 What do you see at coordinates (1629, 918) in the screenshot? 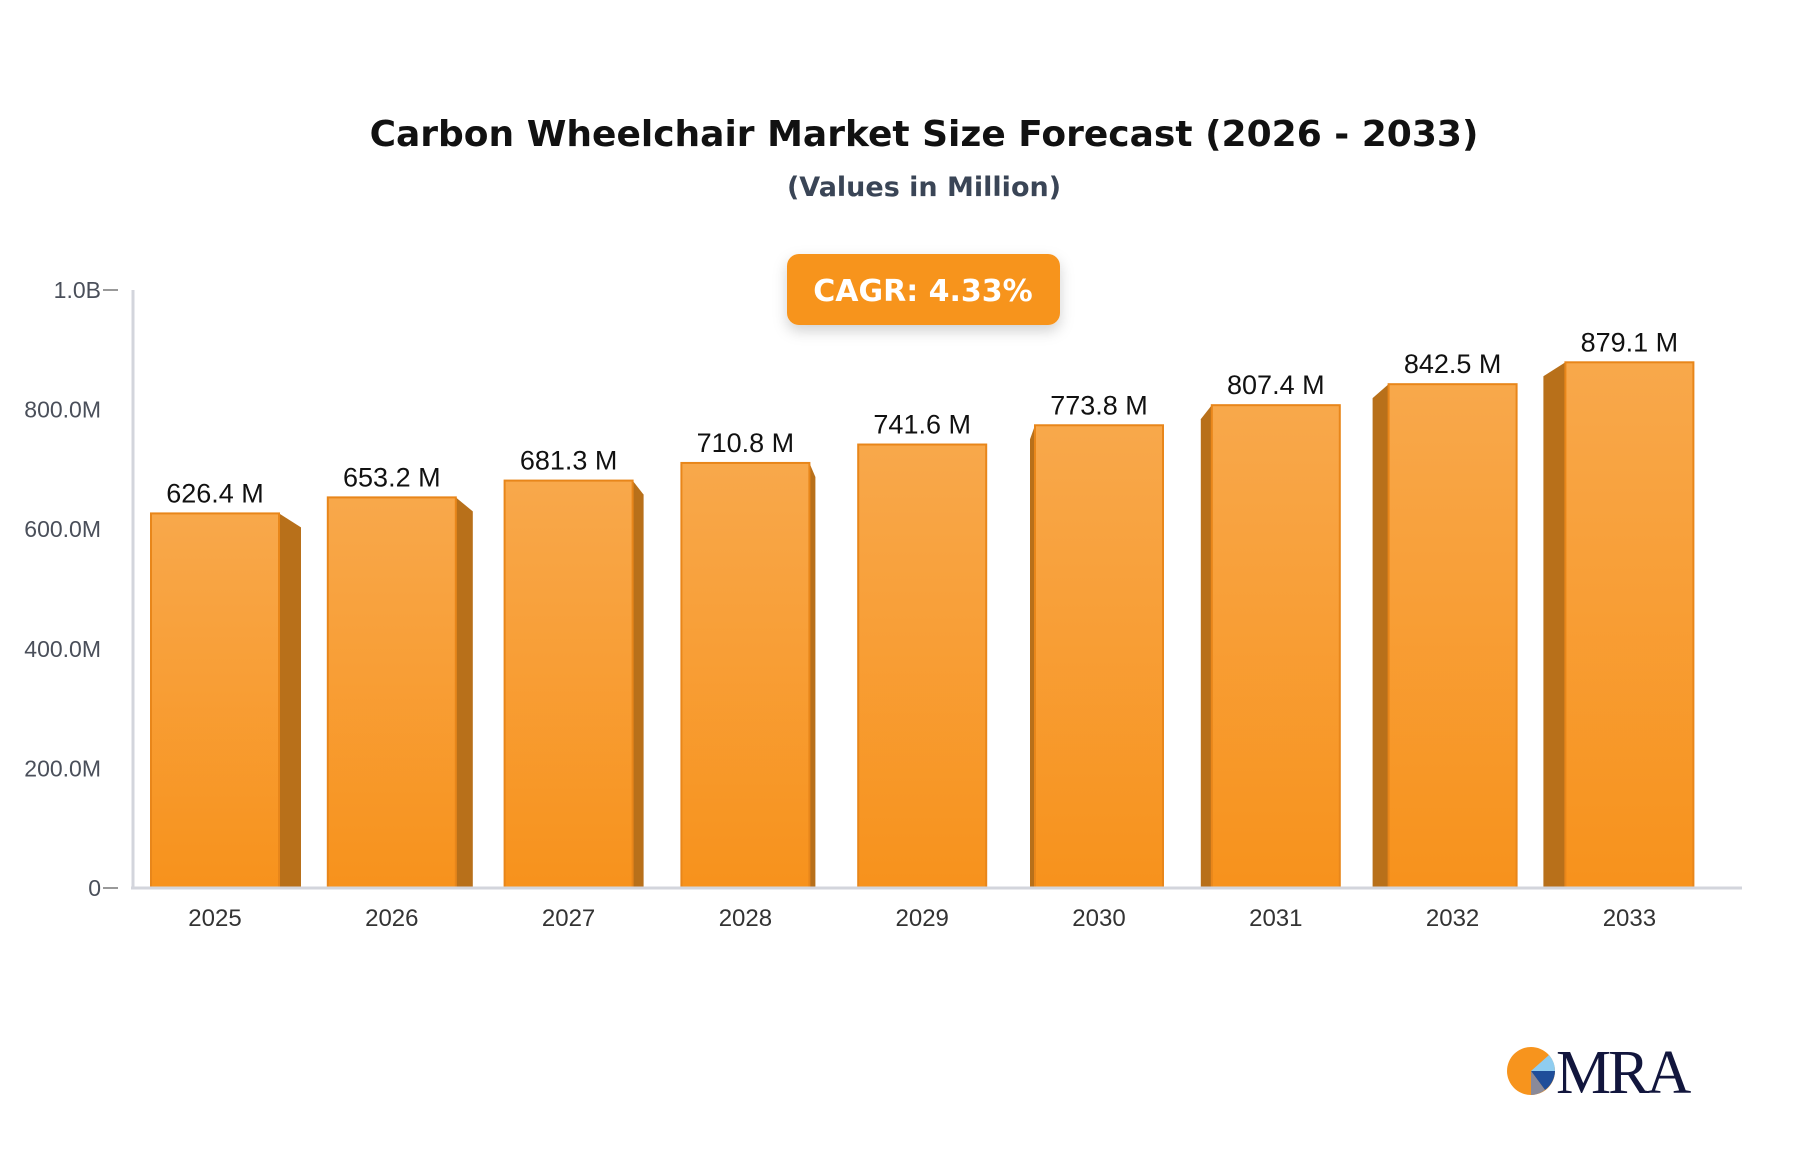
I see `x-tick-label: 2033` at bounding box center [1629, 918].